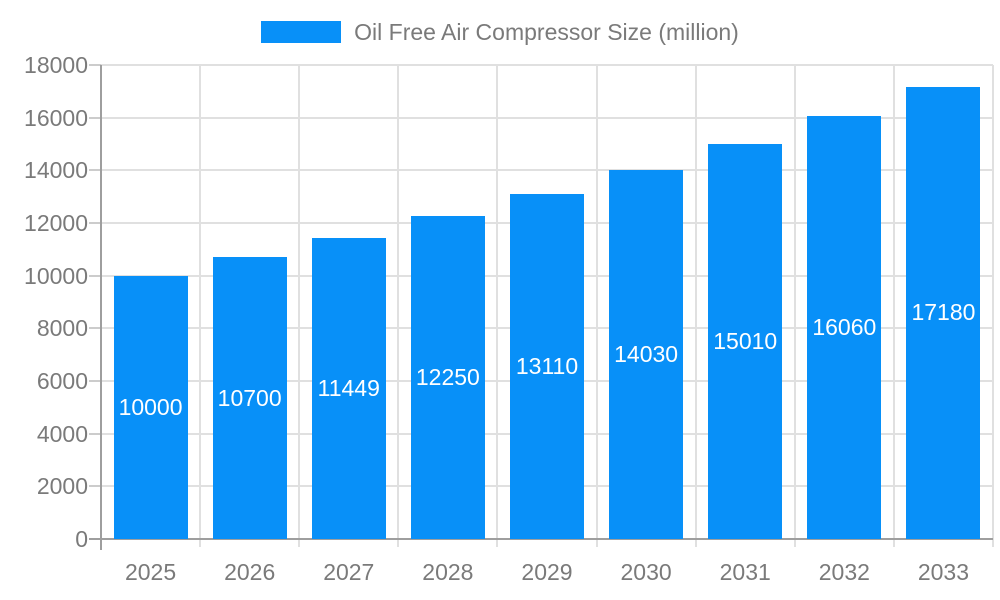 The height and width of the screenshot is (600, 1000). I want to click on bar-value-label: 16060, so click(844, 327).